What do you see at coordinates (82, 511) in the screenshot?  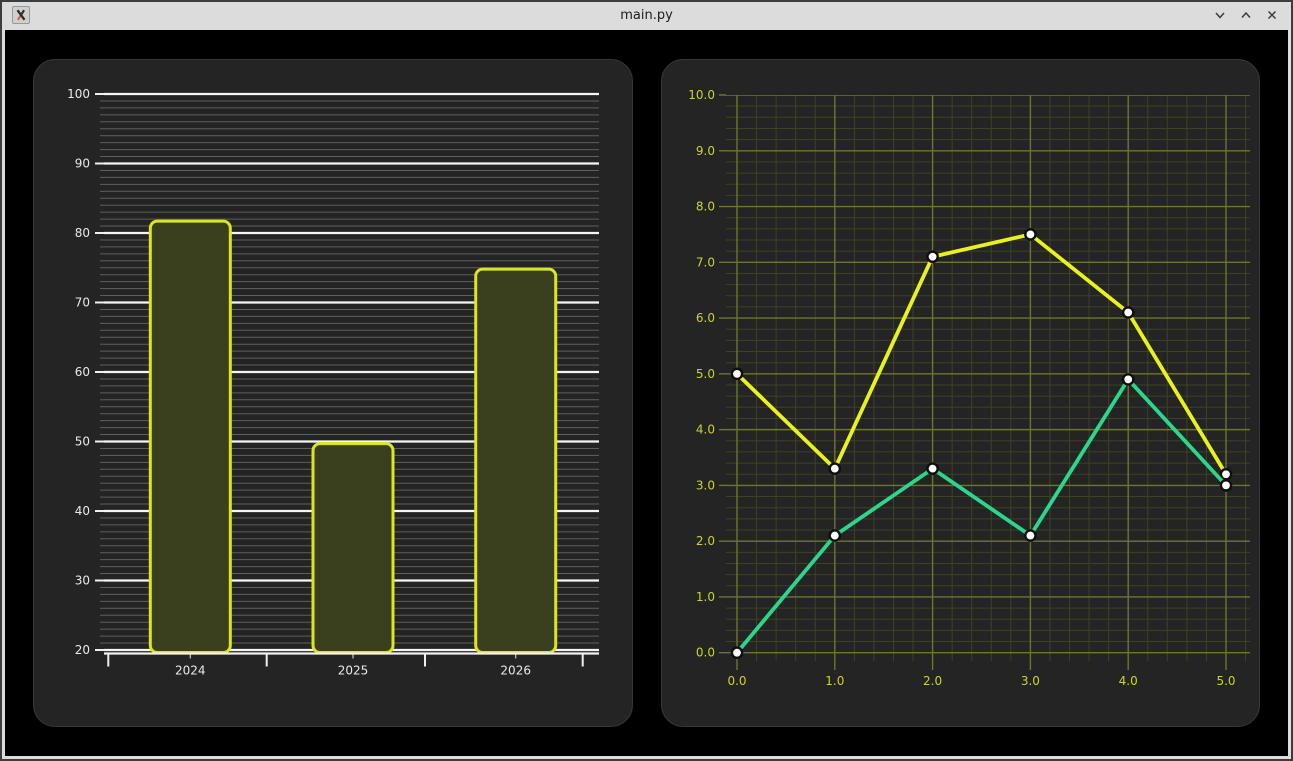 I see `svg-text: 40` at bounding box center [82, 511].